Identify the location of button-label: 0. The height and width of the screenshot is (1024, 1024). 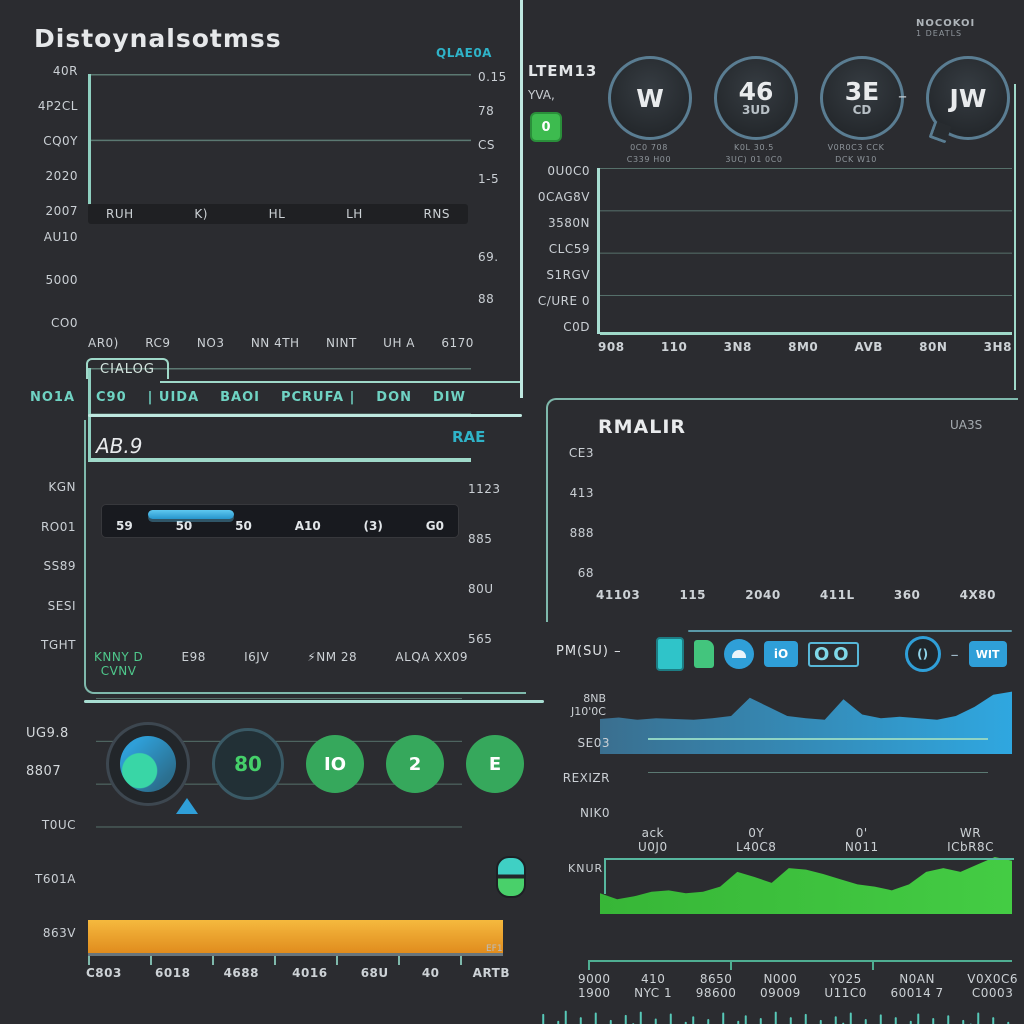
(546, 127).